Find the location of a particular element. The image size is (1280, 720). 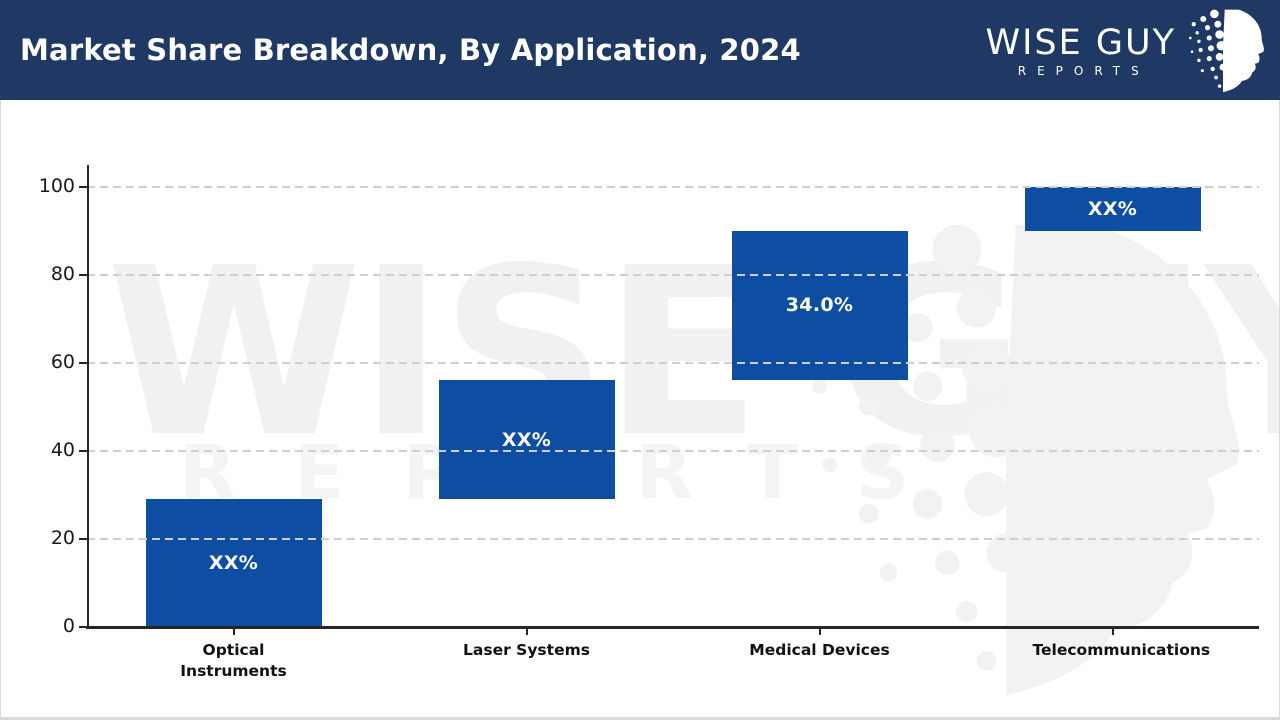

y-tick-label-80: 80 is located at coordinates (62, 273).